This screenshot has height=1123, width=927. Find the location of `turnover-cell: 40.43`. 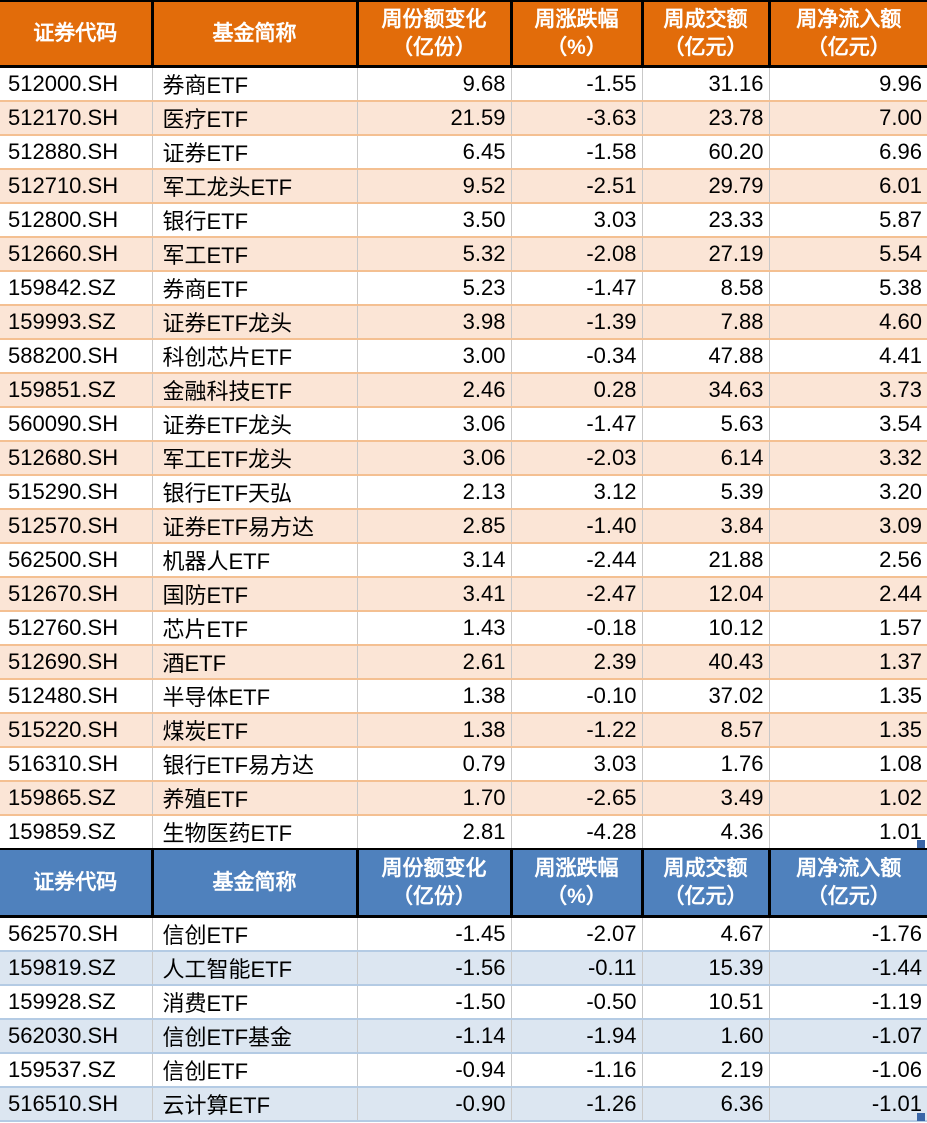

turnover-cell: 40.43 is located at coordinates (706, 662).